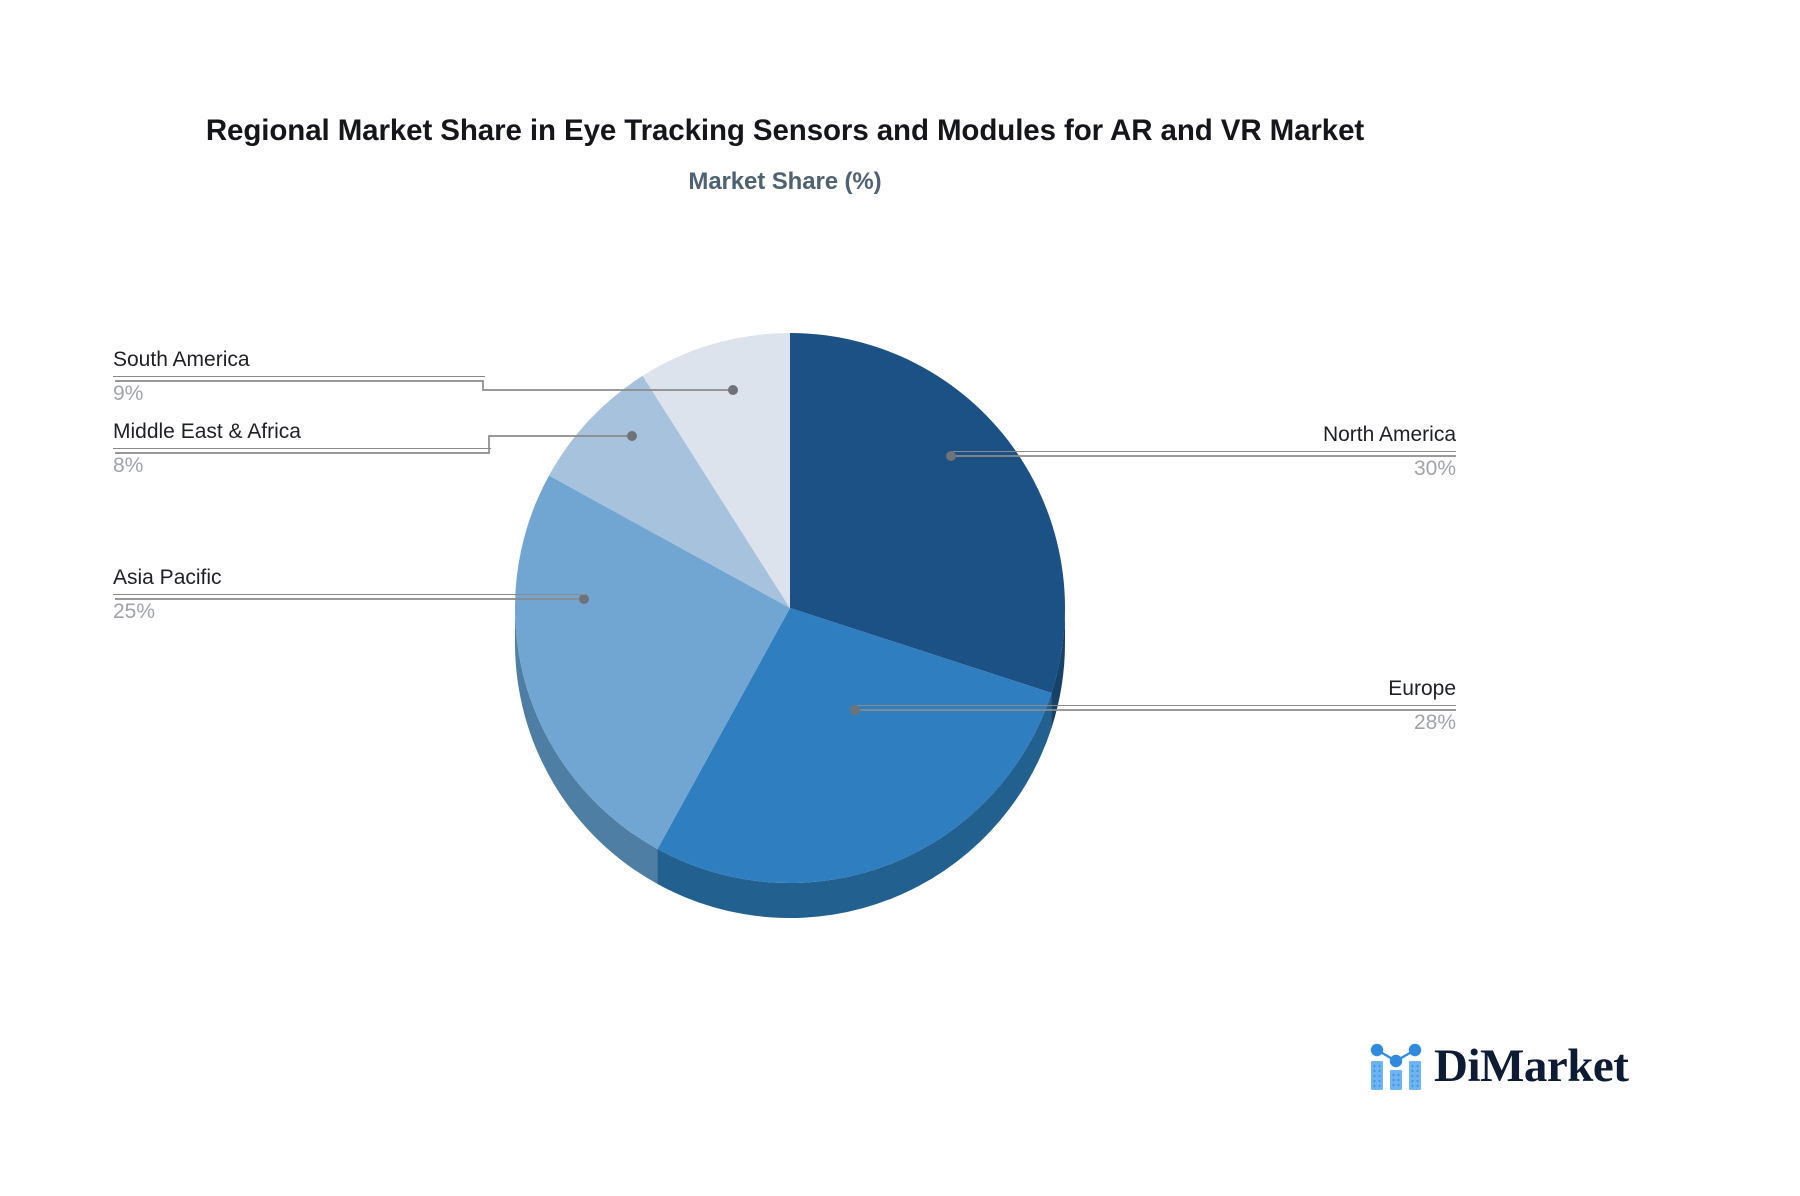 The width and height of the screenshot is (1800, 1196). I want to click on callout-rule-south-america, so click(299, 376).